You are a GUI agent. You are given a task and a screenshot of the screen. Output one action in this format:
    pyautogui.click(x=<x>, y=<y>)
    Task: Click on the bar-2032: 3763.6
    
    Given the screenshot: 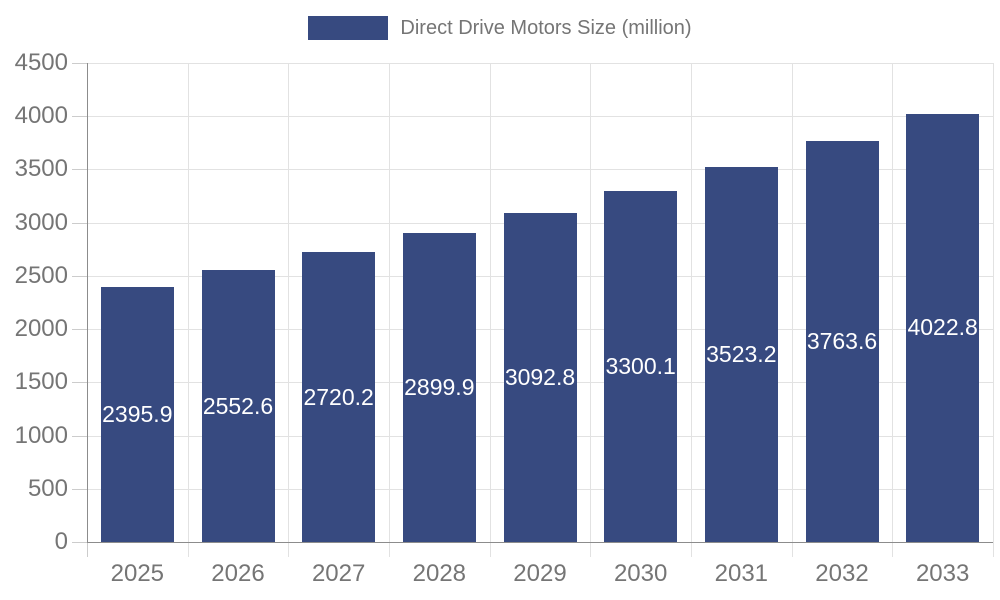 What is the action you would take?
    pyautogui.click(x=842, y=341)
    